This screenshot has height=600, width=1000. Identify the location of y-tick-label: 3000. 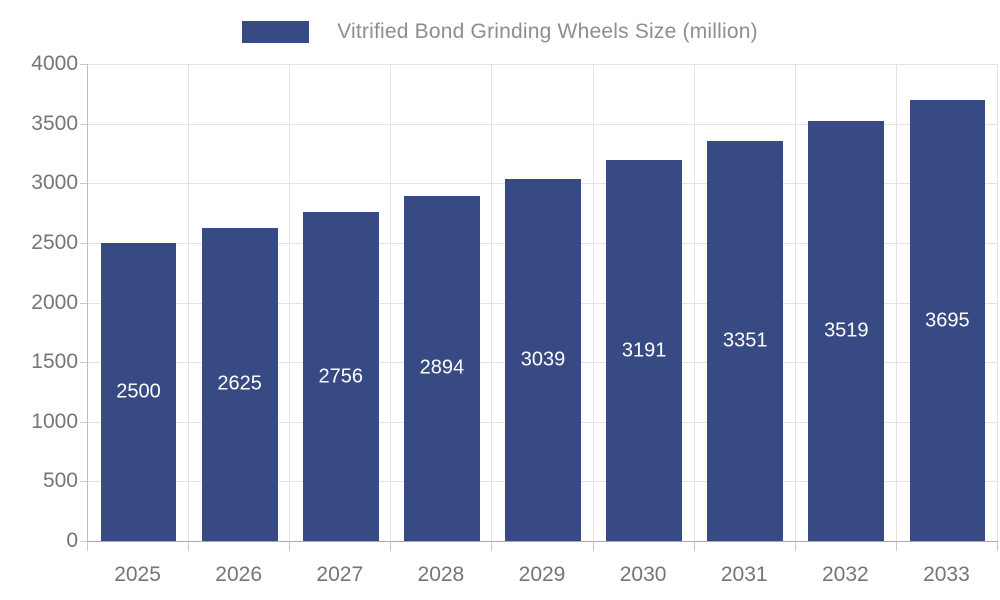
(54, 183).